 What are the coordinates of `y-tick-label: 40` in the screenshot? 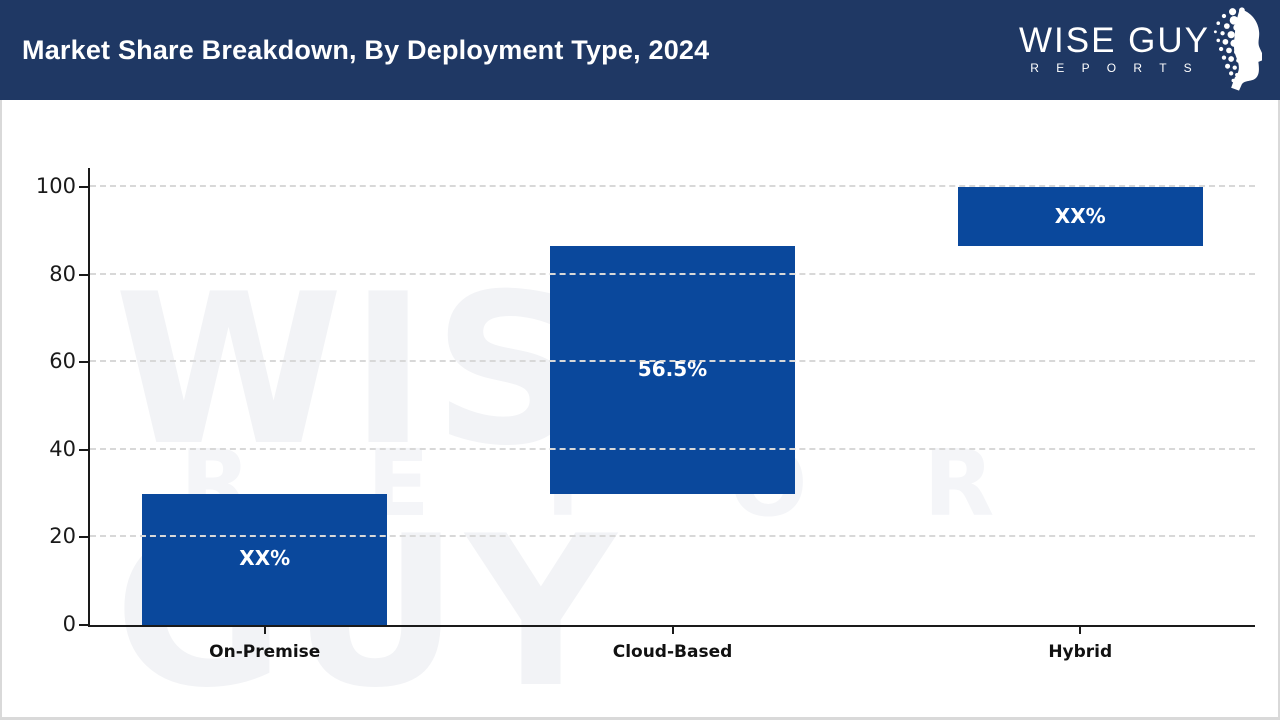 It's located at (62, 448).